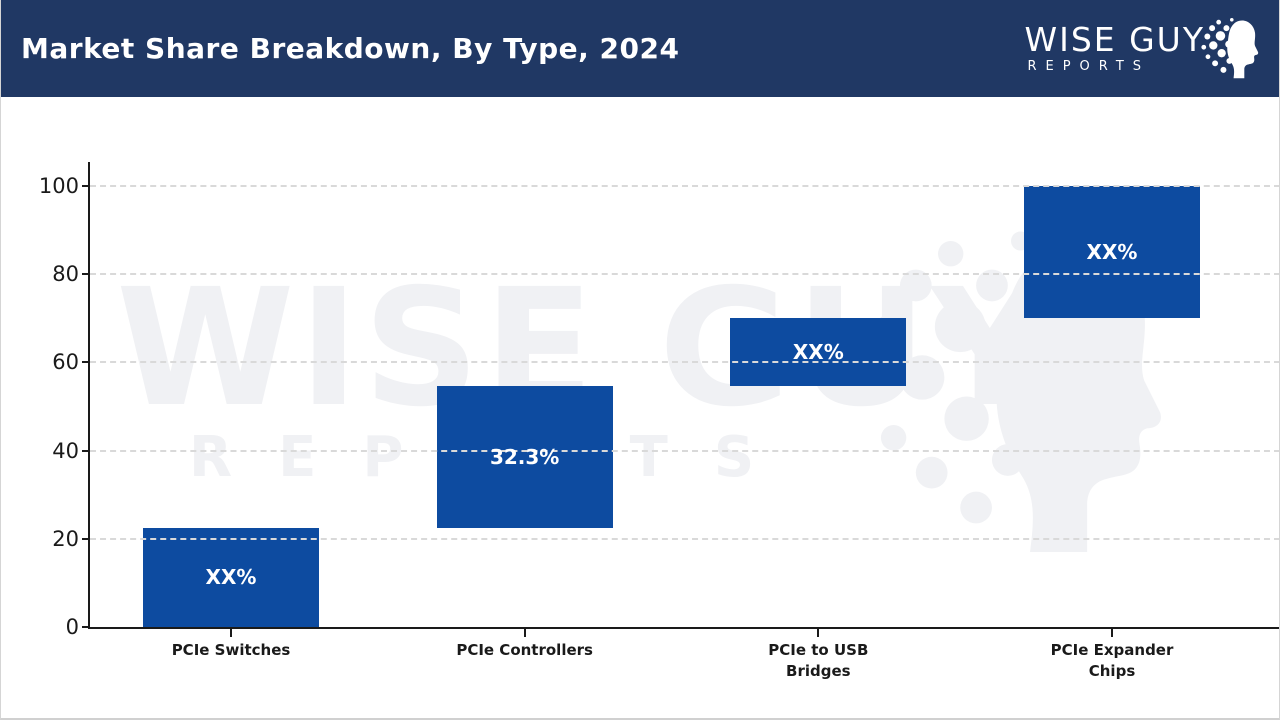  I want to click on x-category-label: PCIe Controllers, so click(524, 650).